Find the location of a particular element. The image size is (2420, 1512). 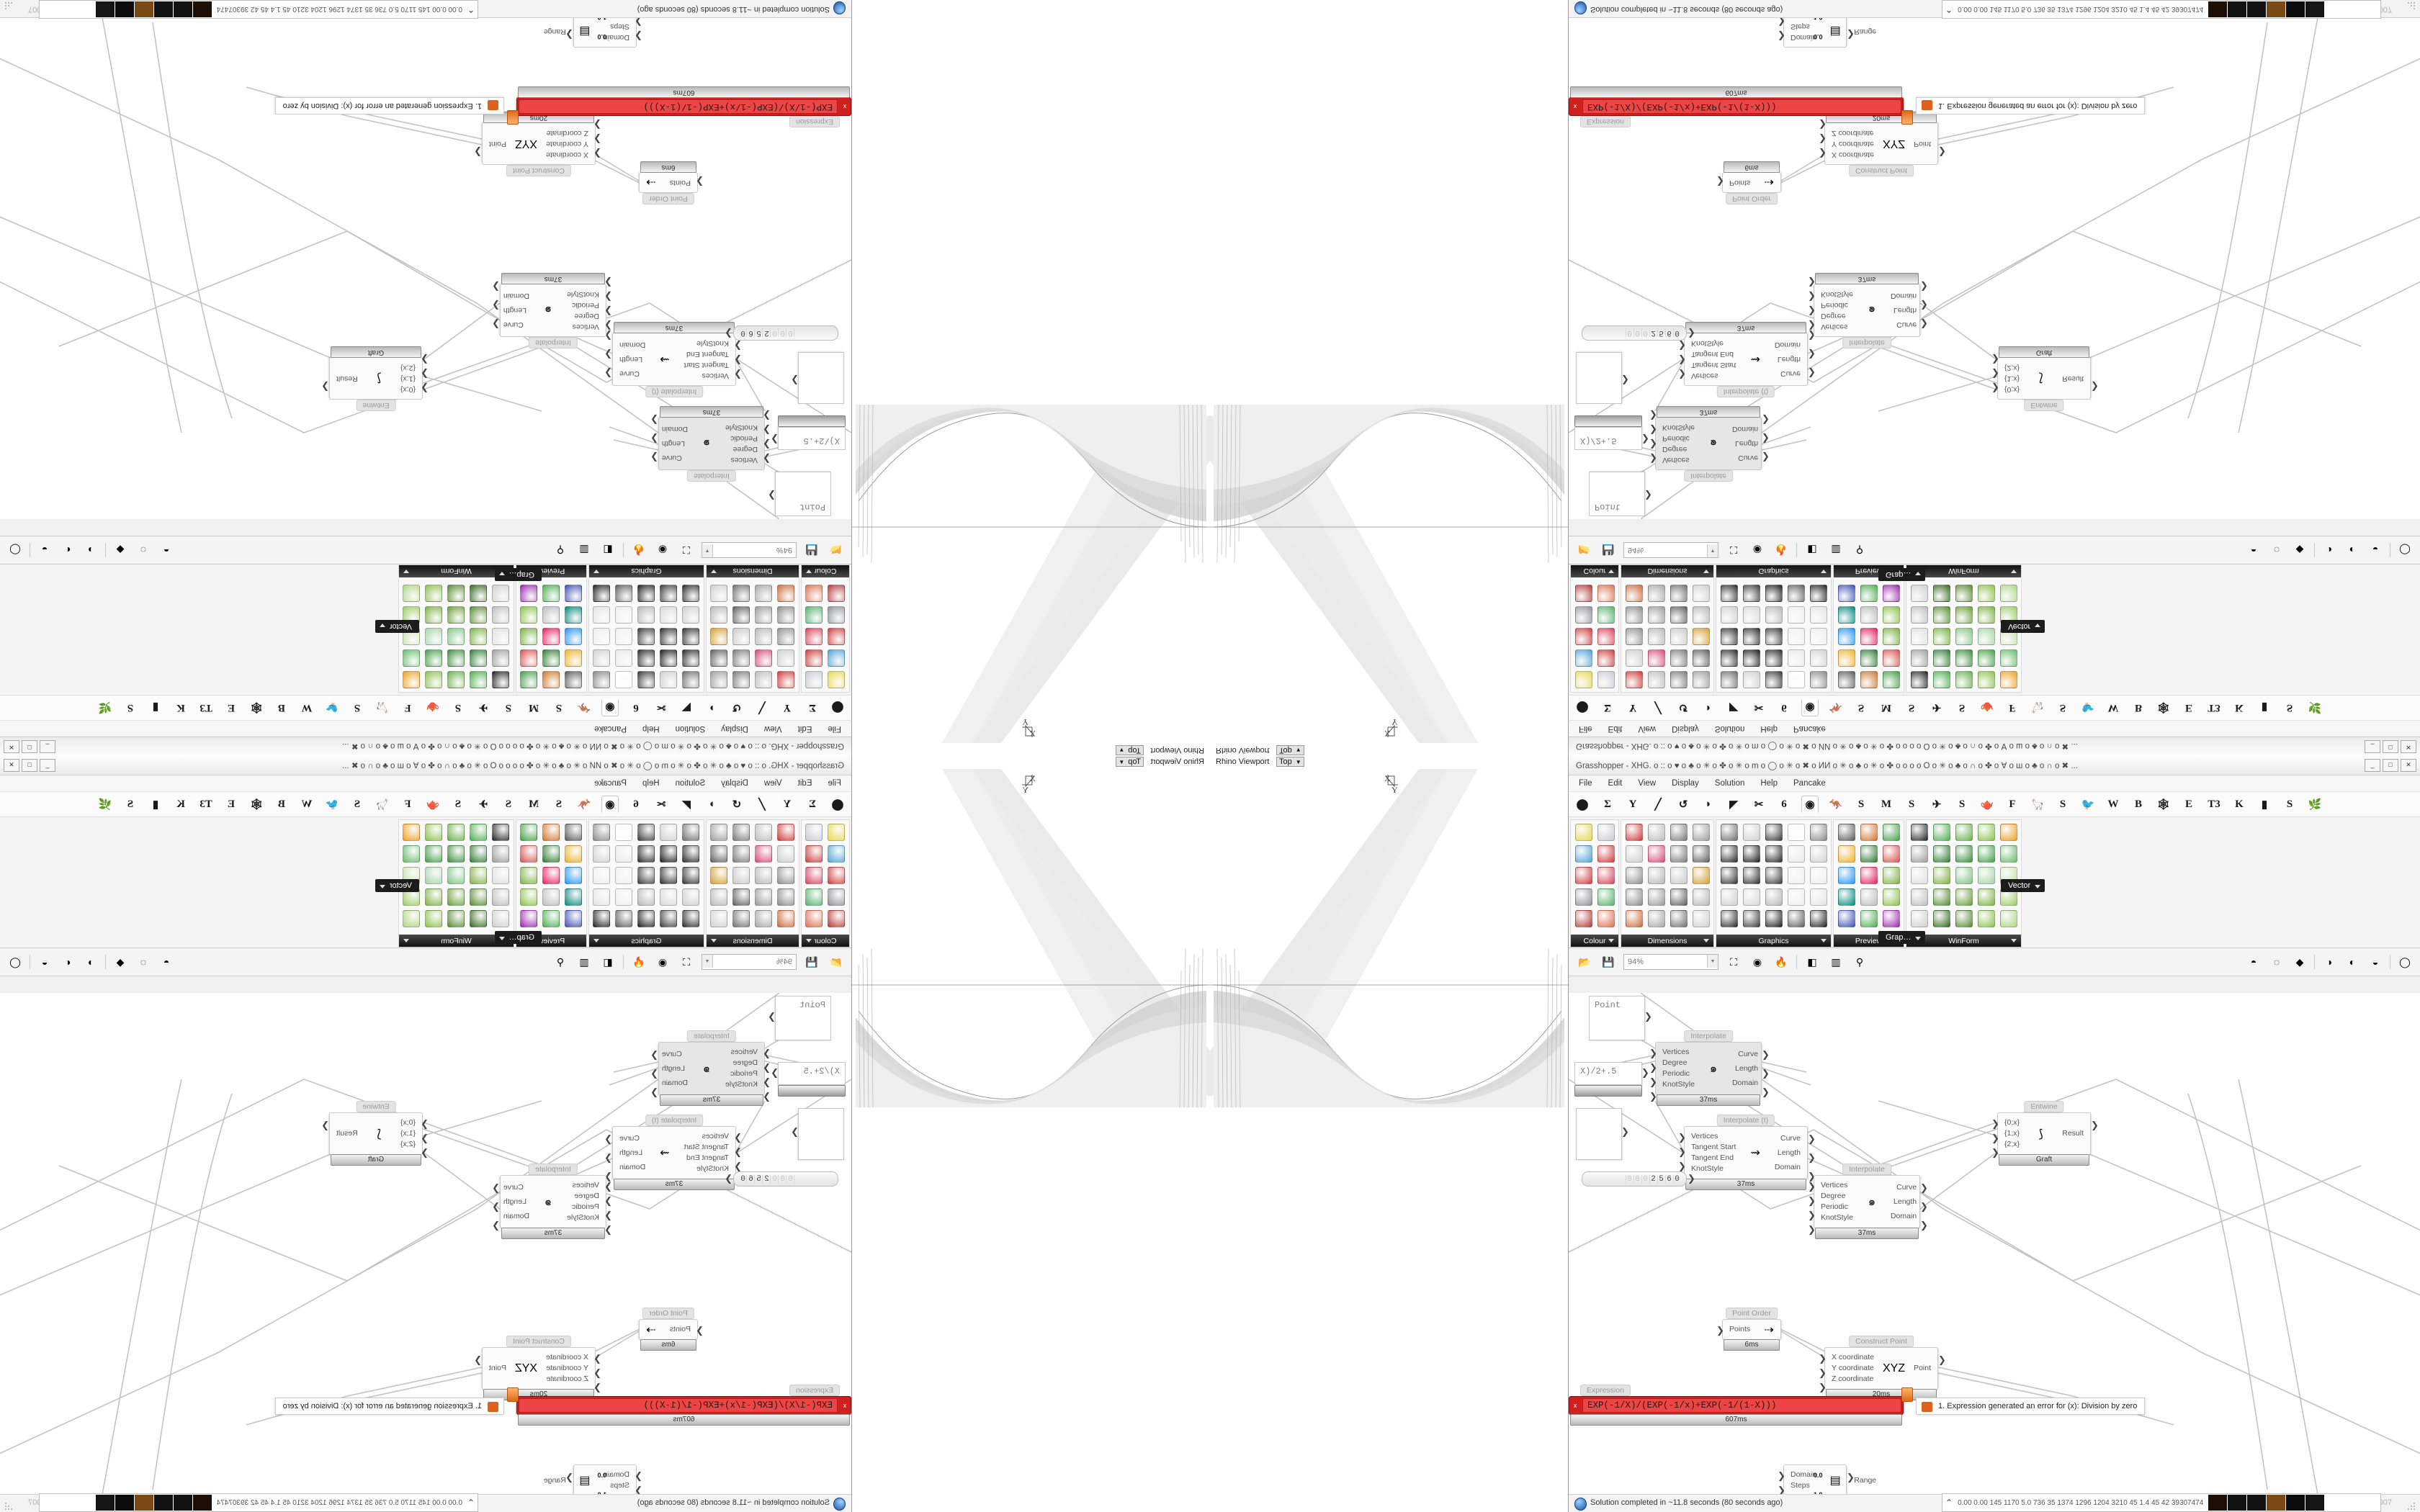

menu-item-edit: Edit is located at coordinates (1615, 728).